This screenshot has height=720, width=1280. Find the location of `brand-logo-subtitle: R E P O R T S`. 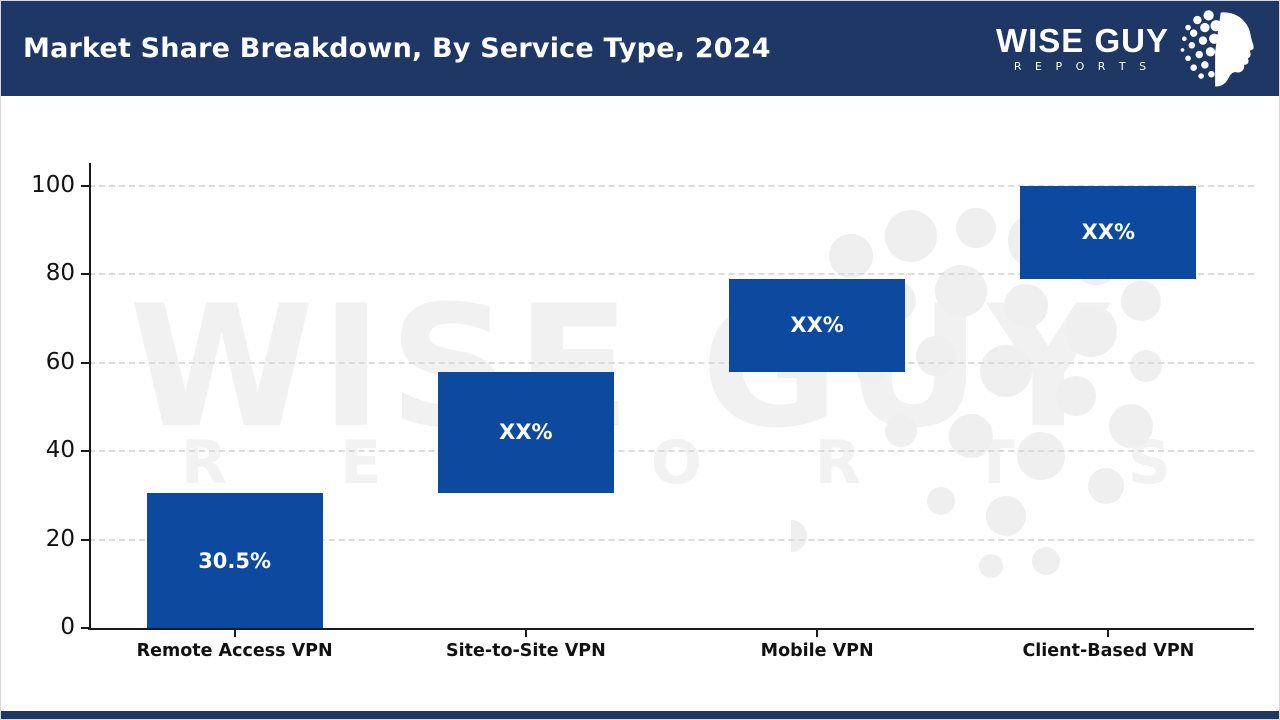

brand-logo-subtitle: R E P O R T S is located at coordinates (1082, 66).